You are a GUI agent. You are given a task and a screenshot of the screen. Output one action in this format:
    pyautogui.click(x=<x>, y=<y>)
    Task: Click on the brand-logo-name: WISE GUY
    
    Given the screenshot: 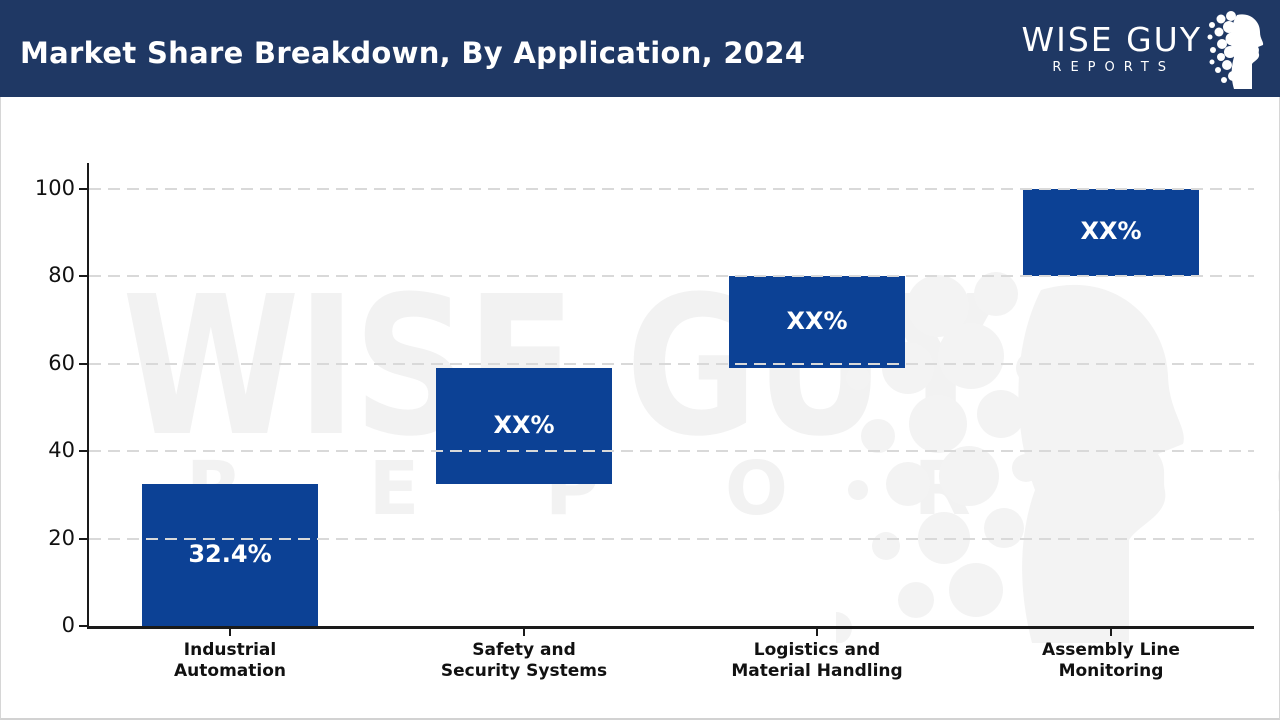 What is the action you would take?
    pyautogui.click(x=1111, y=39)
    